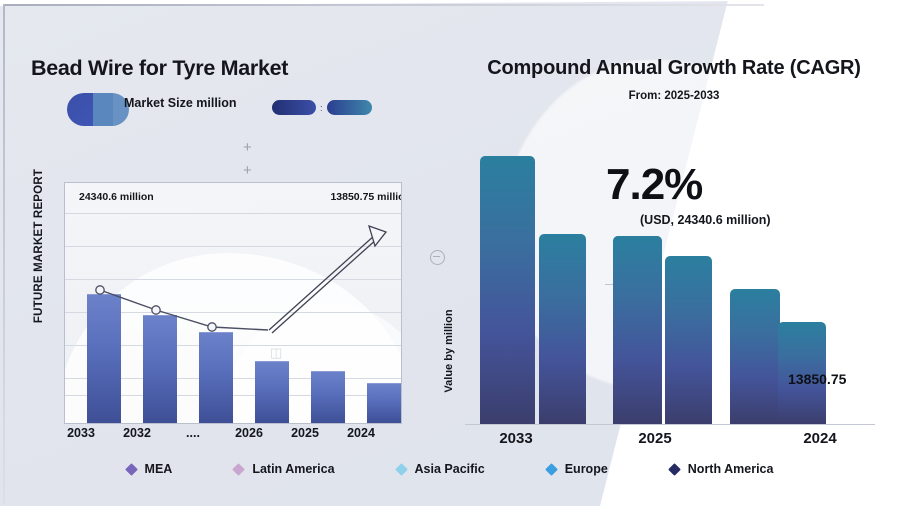 The width and height of the screenshot is (900, 506). Describe the element at coordinates (104, 358) in the screenshot. I see `bar-2033` at that location.